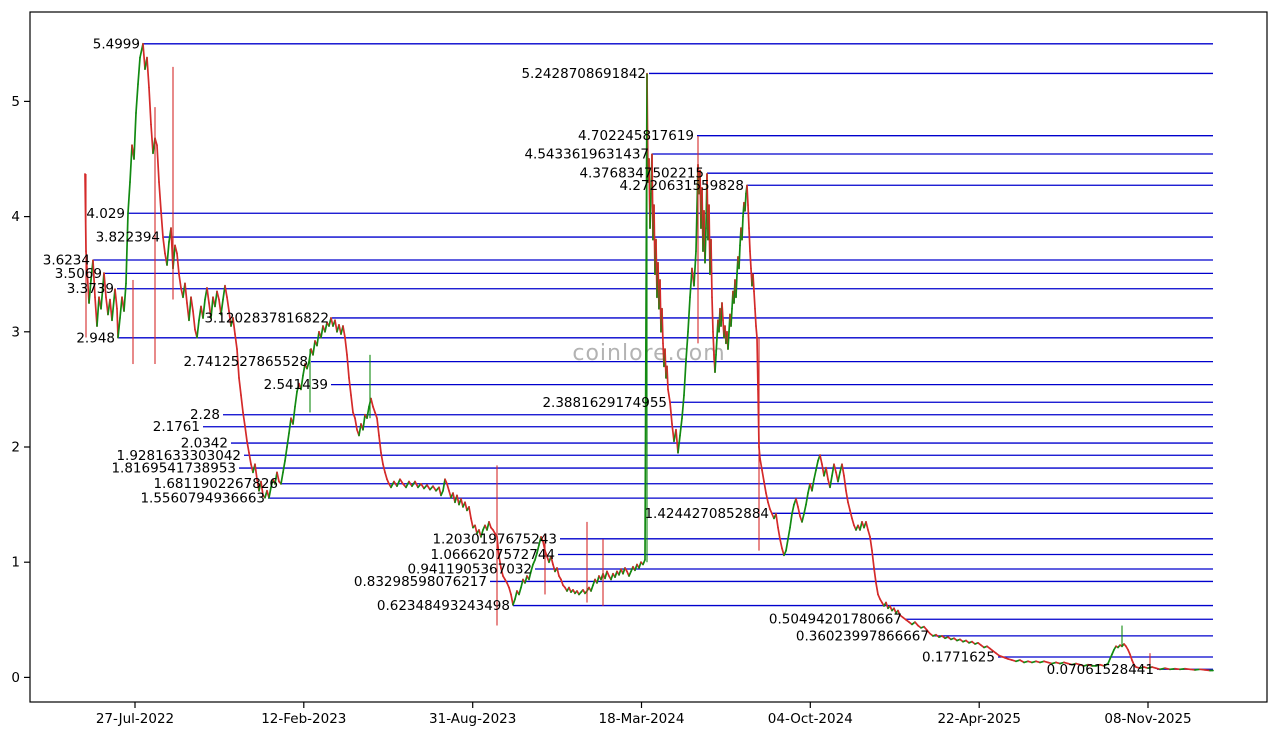 The image size is (1278, 736). Describe the element at coordinates (835, 620) in the screenshot. I see `support-line-label: 0.50494201780667` at that location.